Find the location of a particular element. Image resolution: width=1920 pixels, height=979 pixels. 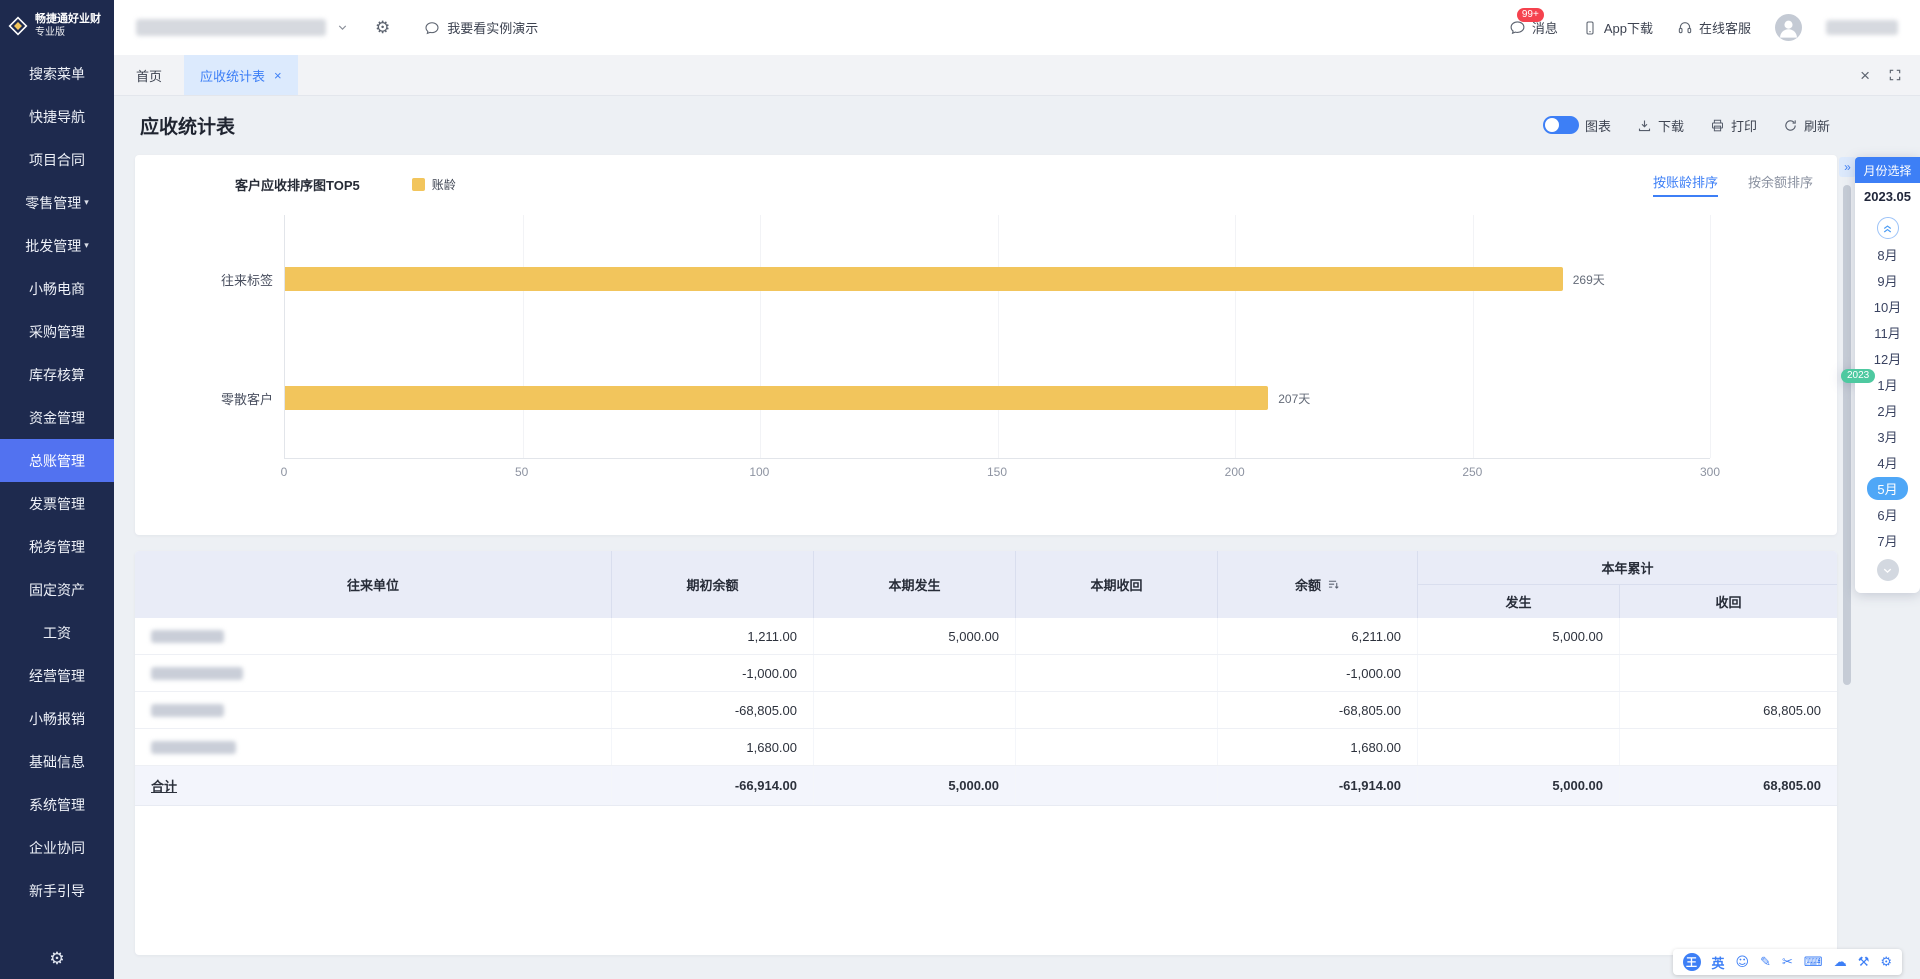

settings-gear-icon: ⚙ is located at coordinates (57, 959).